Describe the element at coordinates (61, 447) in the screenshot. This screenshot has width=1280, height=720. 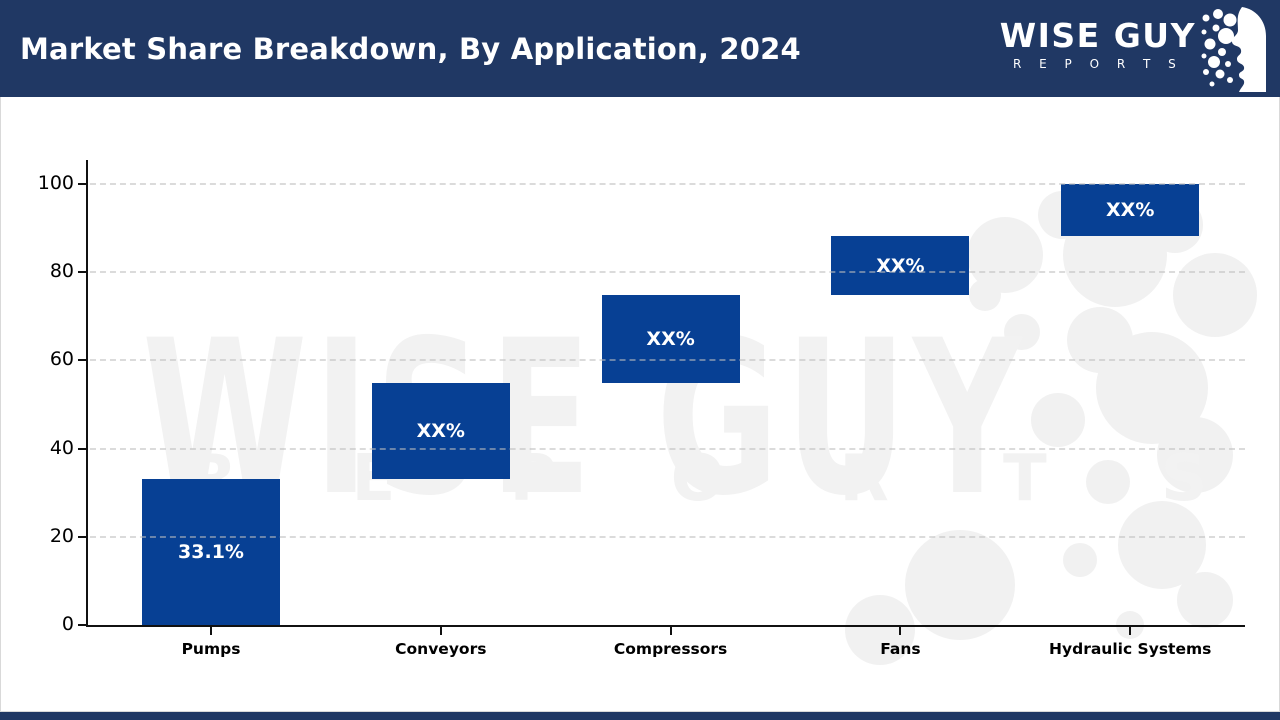
I see `y-axis-tick-label: 40` at that location.